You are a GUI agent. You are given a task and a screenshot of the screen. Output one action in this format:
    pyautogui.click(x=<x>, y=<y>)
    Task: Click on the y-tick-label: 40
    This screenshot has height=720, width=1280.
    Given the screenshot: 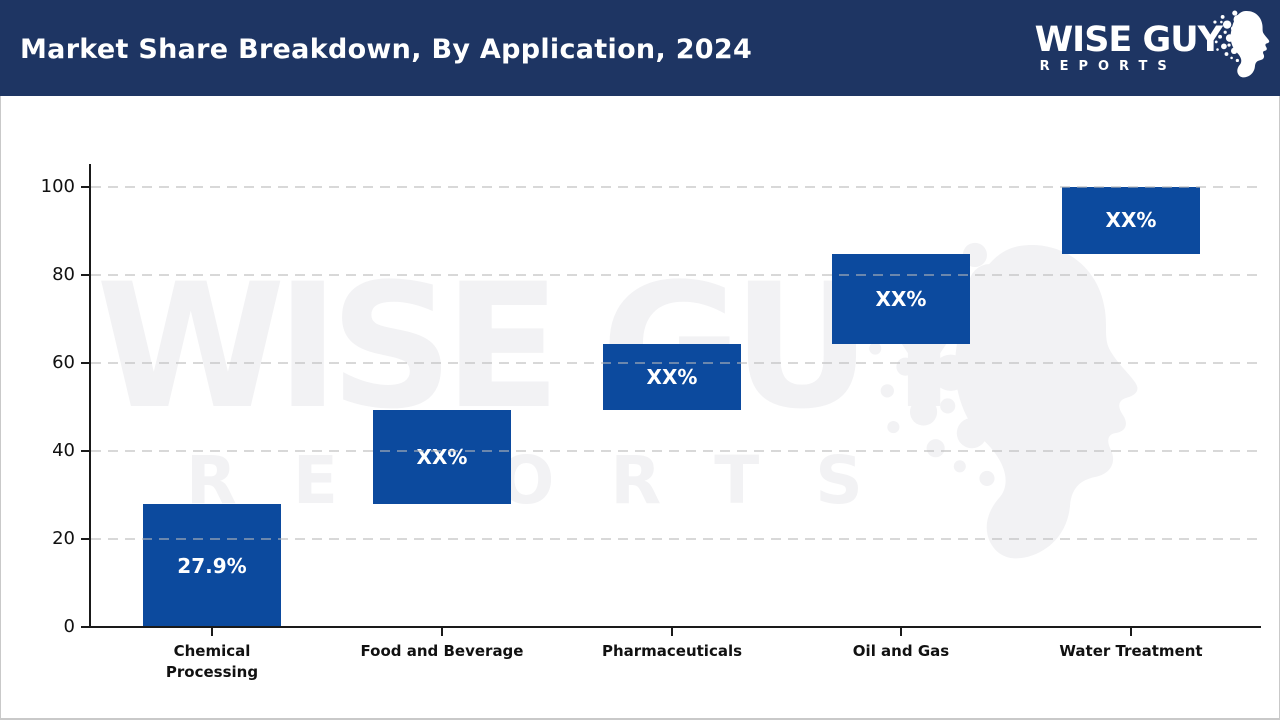 What is the action you would take?
    pyautogui.click(x=63, y=450)
    